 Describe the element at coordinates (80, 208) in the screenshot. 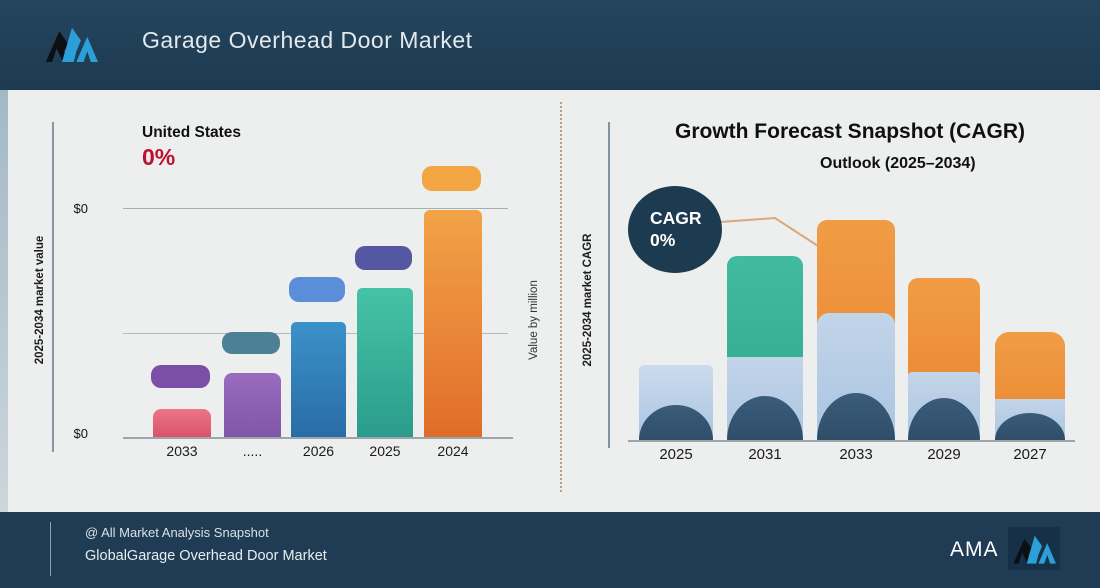

I see `left-ytick-top: $0` at that location.